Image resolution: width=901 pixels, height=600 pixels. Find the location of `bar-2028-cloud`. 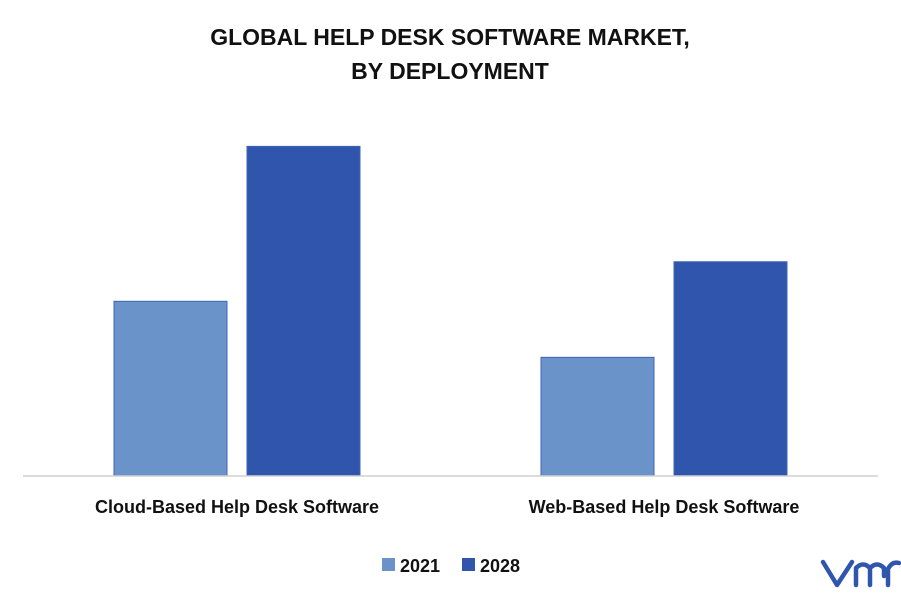

bar-2028-cloud is located at coordinates (303, 311).